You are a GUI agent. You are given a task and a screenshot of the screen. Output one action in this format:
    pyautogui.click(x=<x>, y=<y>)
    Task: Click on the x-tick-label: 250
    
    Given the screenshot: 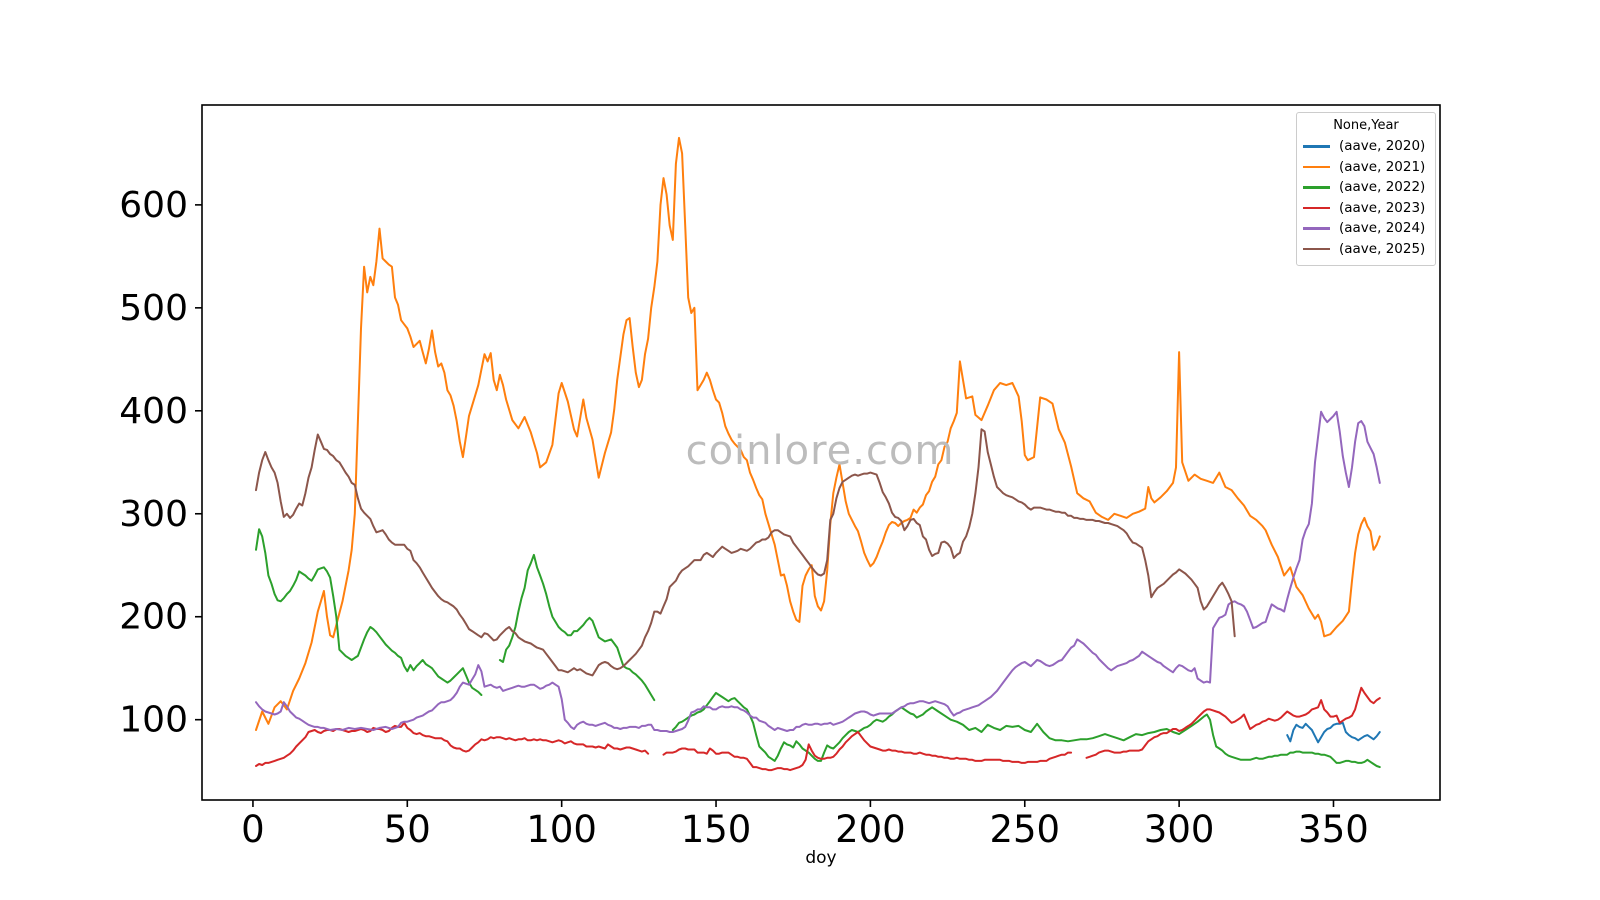 What is the action you would take?
    pyautogui.click(x=1024, y=829)
    